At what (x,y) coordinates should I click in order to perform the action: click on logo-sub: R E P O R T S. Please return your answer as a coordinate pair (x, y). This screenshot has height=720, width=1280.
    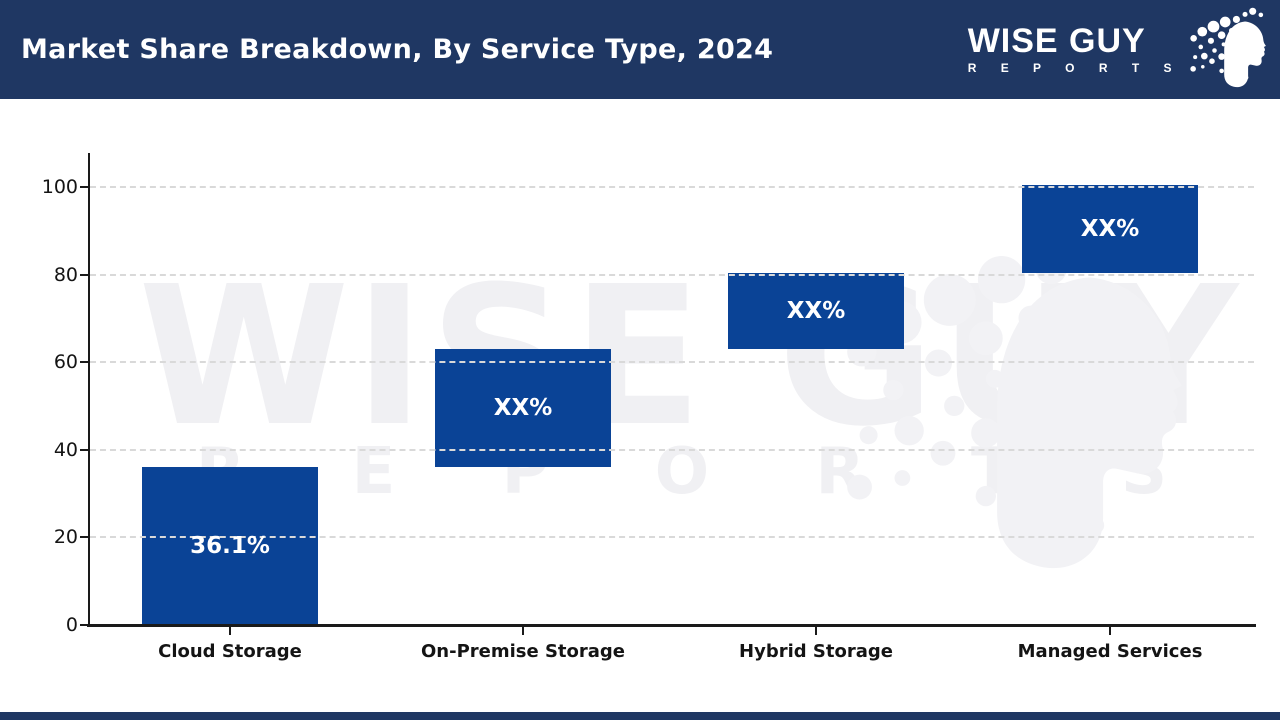
    Looking at the image, I should click on (1074, 68).